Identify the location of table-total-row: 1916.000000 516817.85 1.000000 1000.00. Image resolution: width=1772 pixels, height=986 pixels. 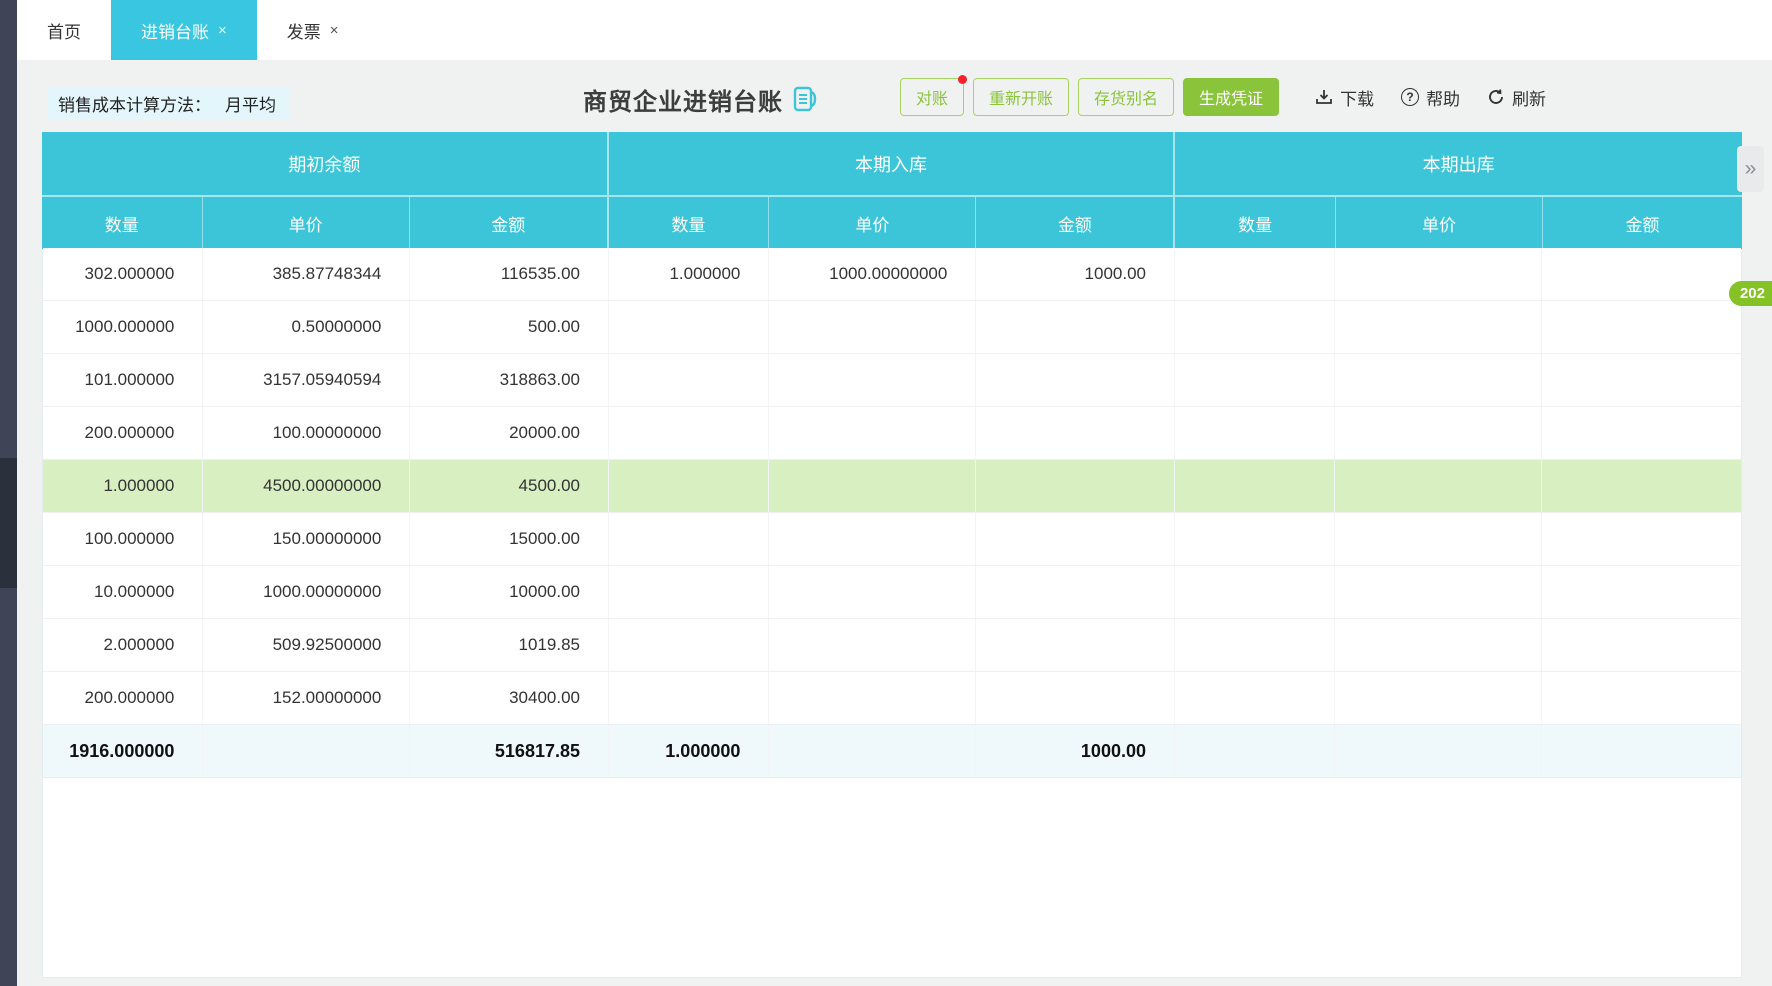
(892, 751).